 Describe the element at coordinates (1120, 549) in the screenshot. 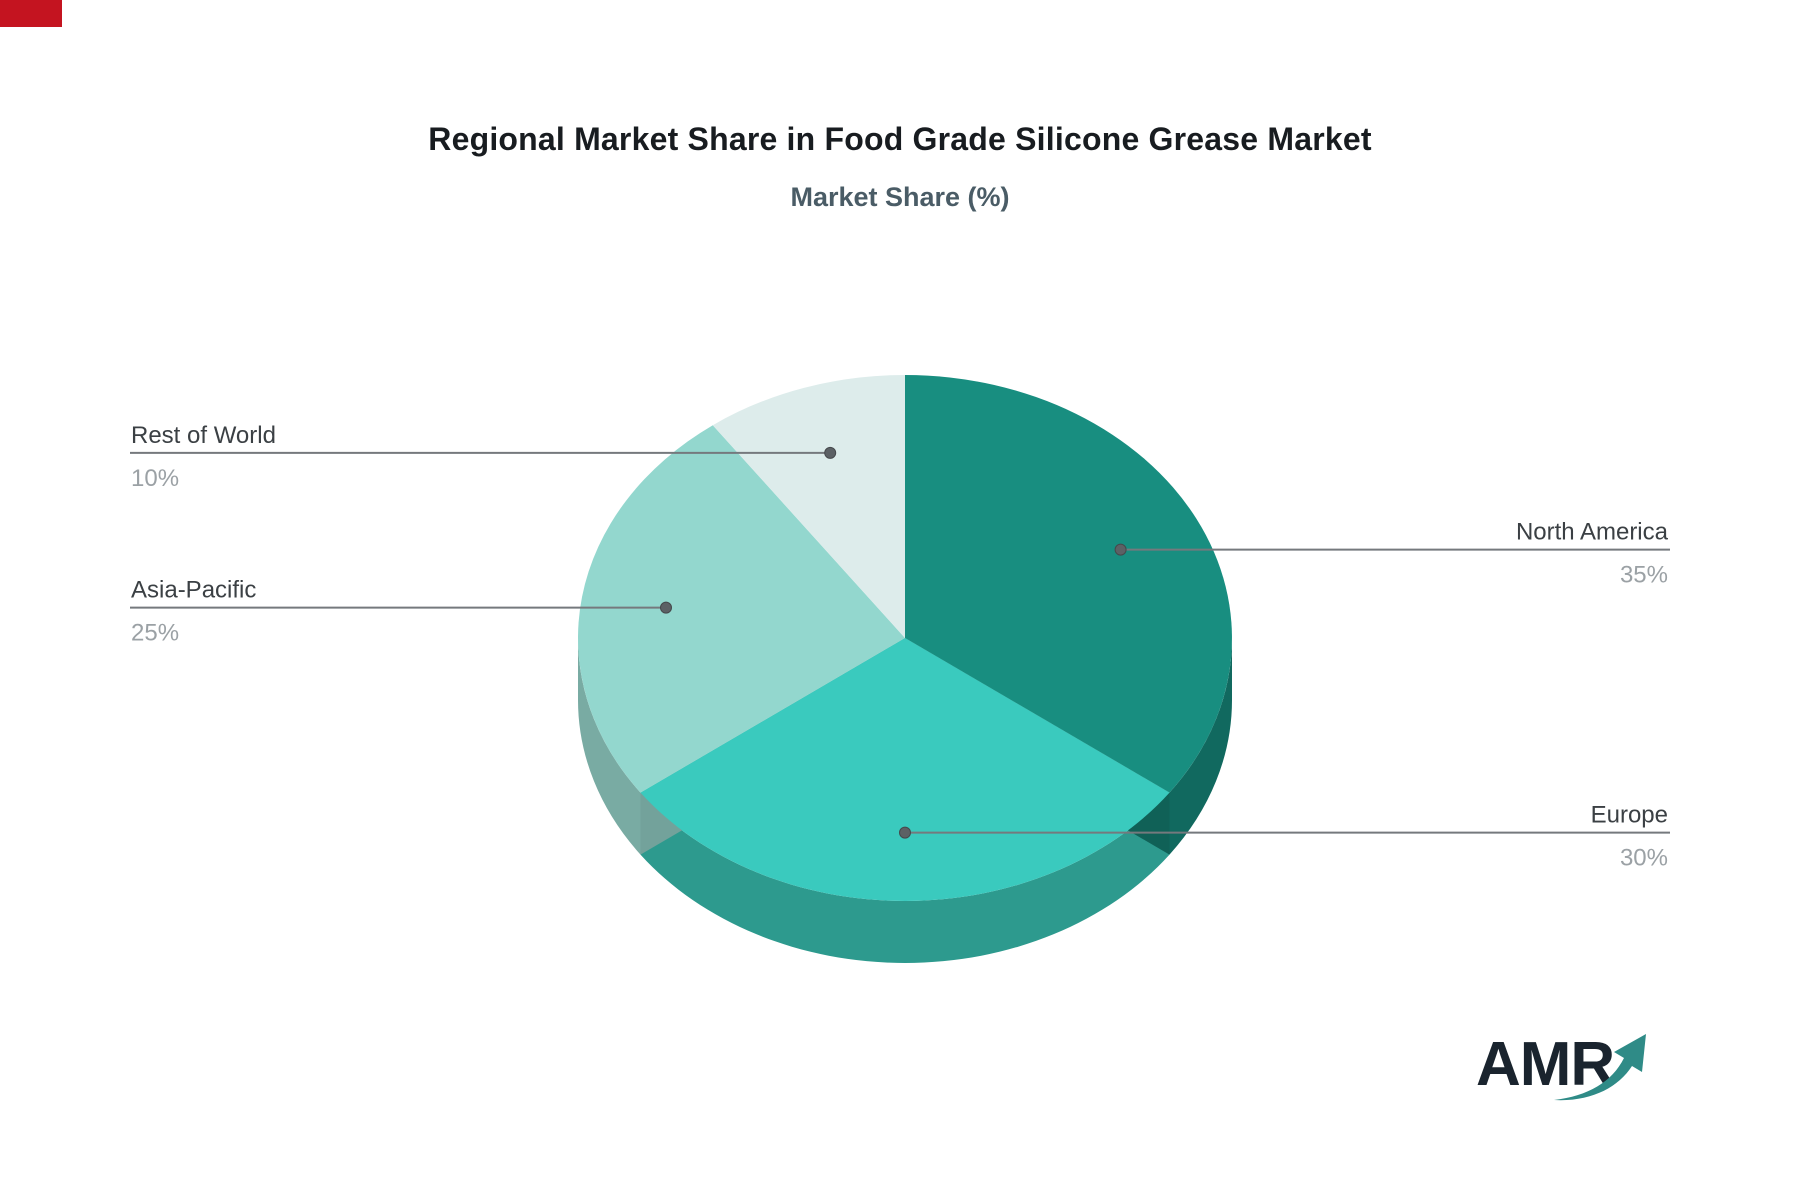

I see `leader-dot-north-america` at that location.